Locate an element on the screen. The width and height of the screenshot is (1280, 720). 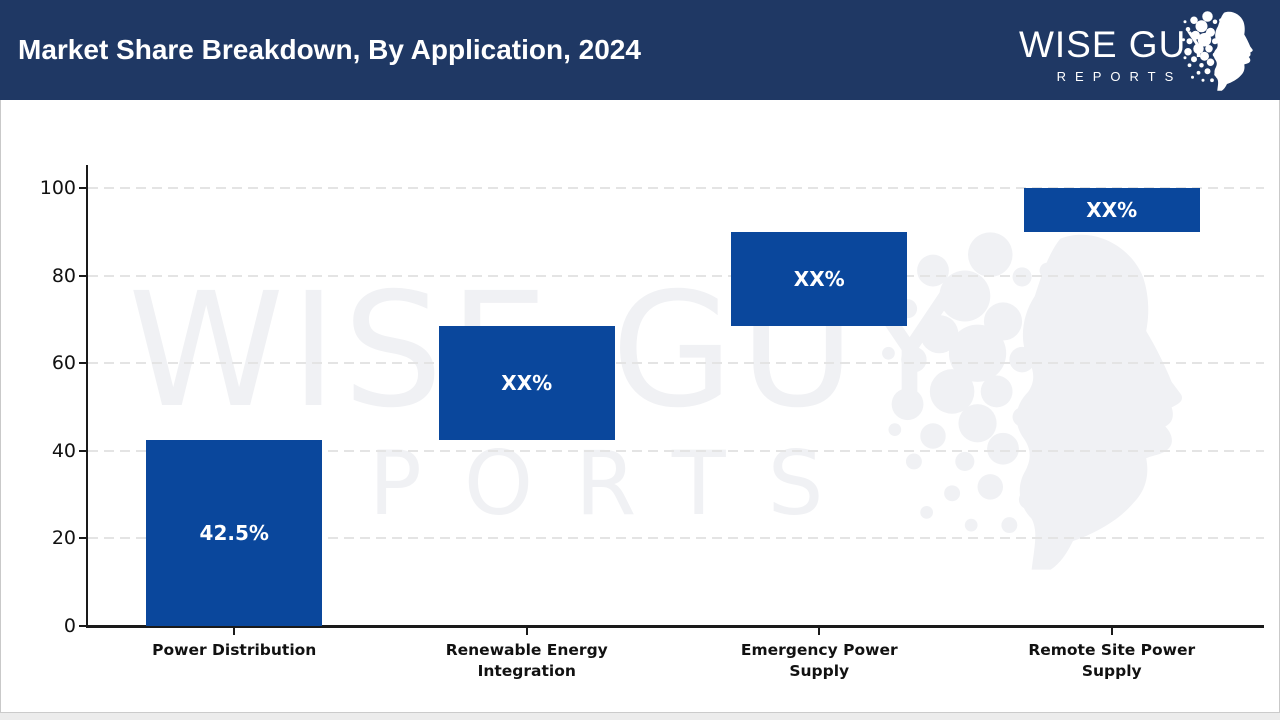
bar-segment: 42.5% is located at coordinates (234, 532).